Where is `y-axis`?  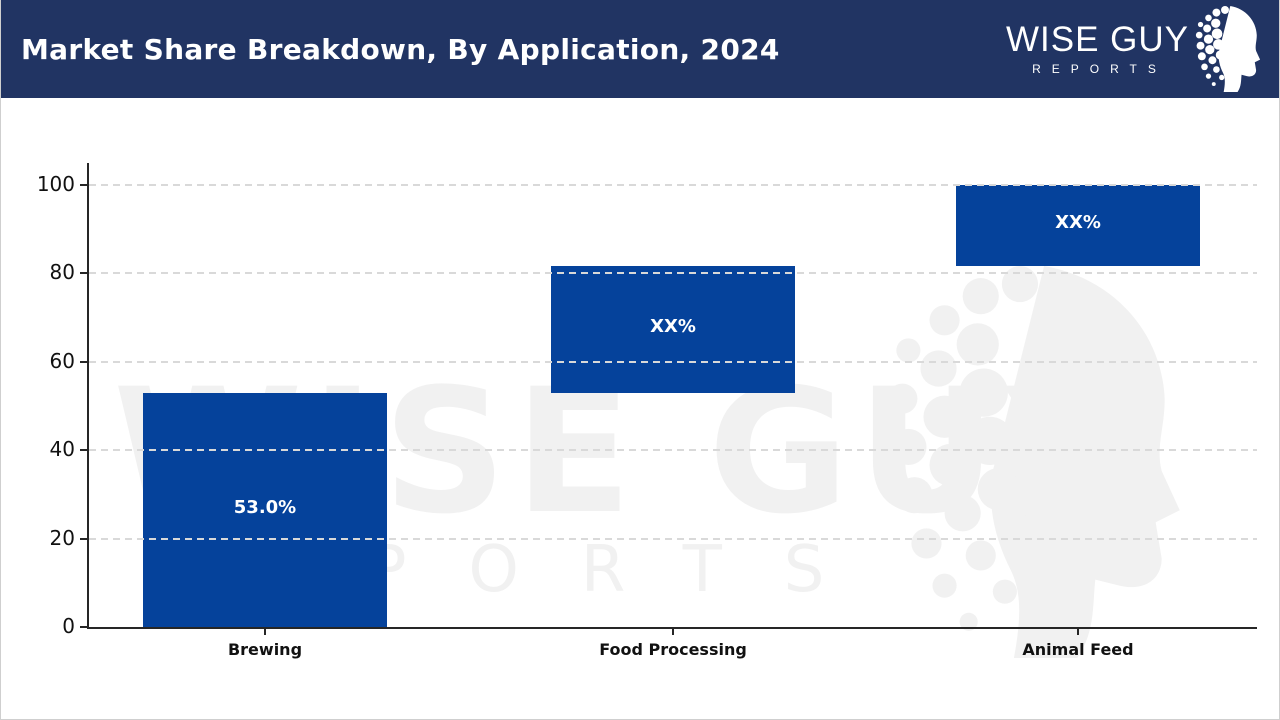
y-axis is located at coordinates (88, 395).